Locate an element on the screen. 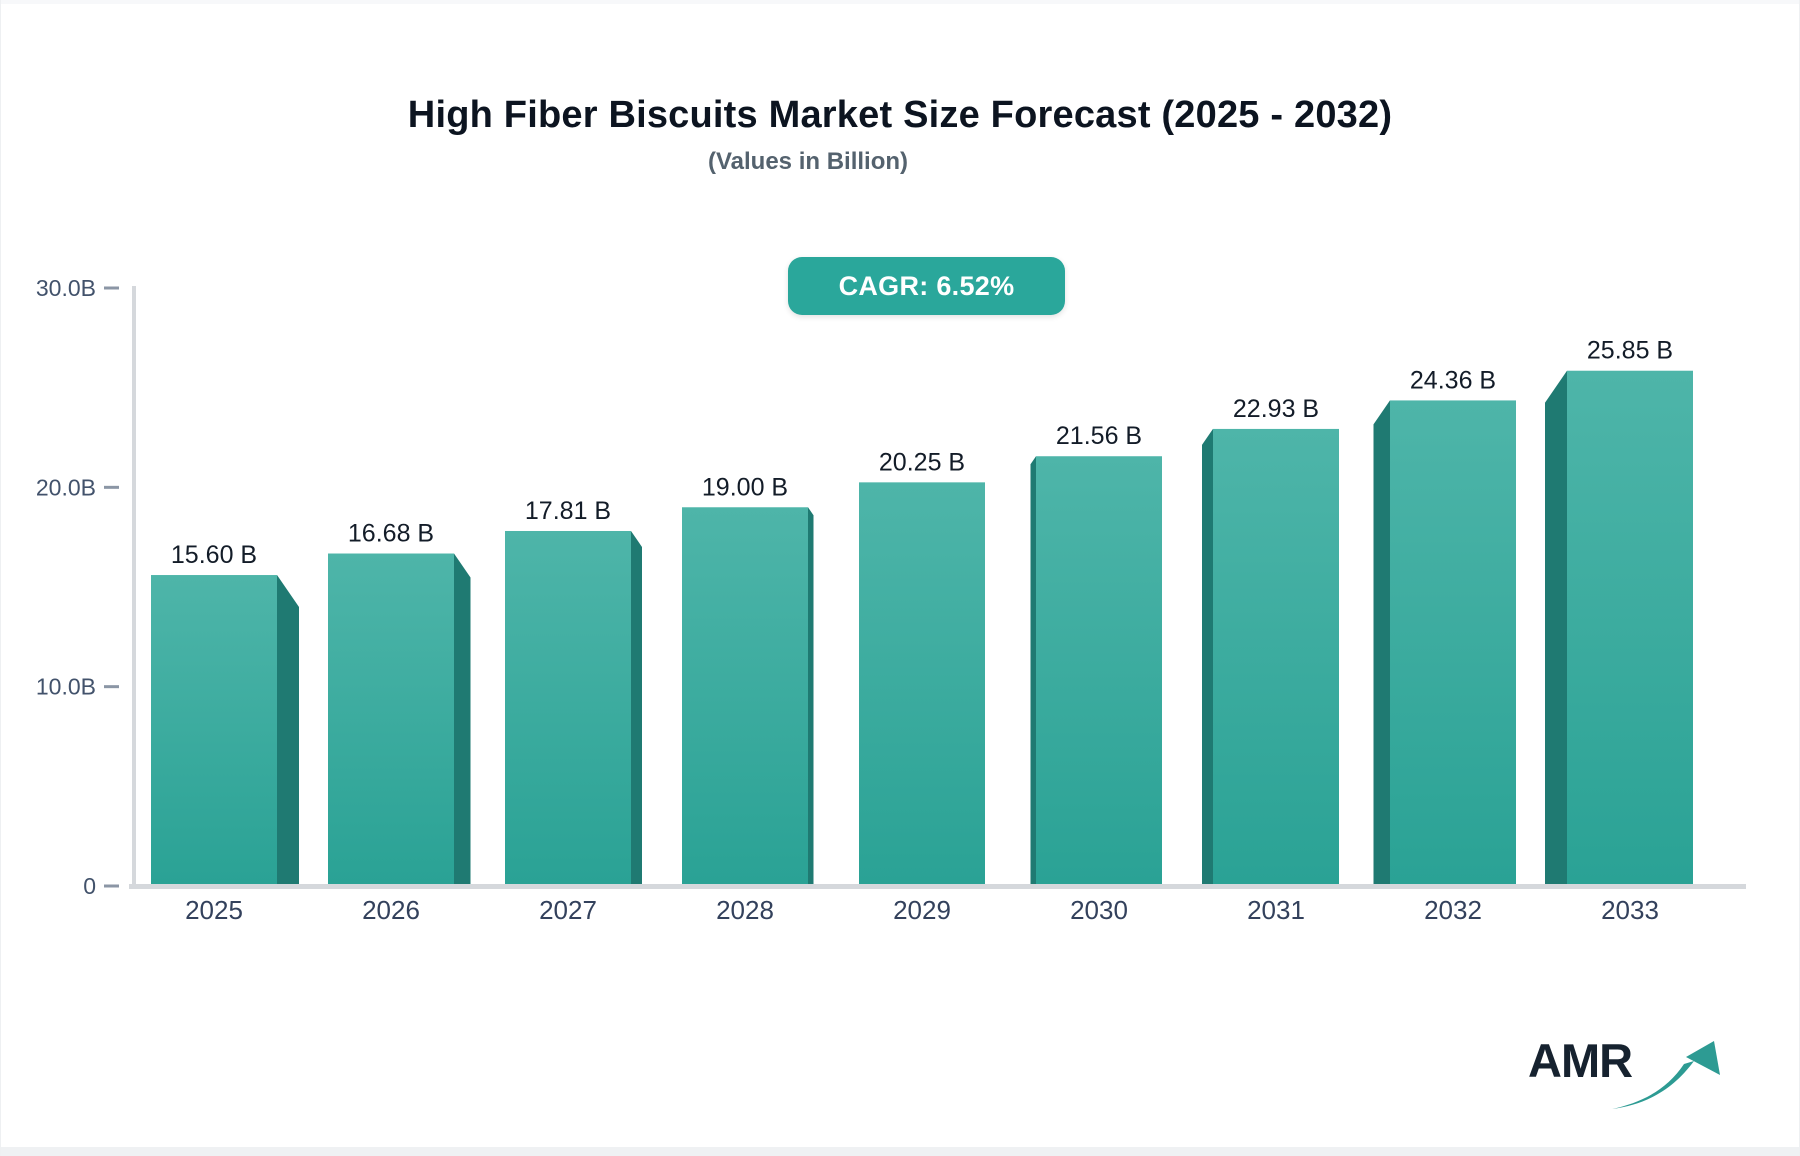 The image size is (1800, 1156). bar-value-label: 22.93 B is located at coordinates (1276, 409).